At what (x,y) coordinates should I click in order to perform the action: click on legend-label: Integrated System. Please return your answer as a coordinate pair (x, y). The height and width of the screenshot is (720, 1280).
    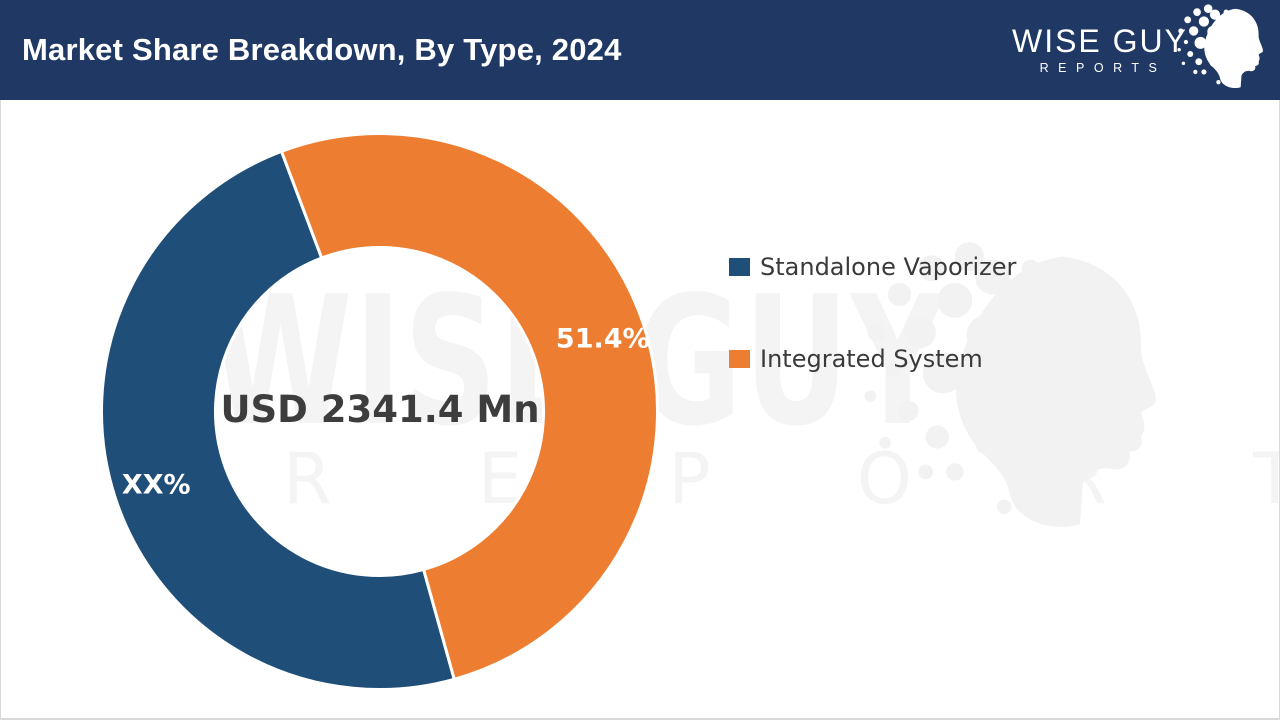
    Looking at the image, I should click on (871, 359).